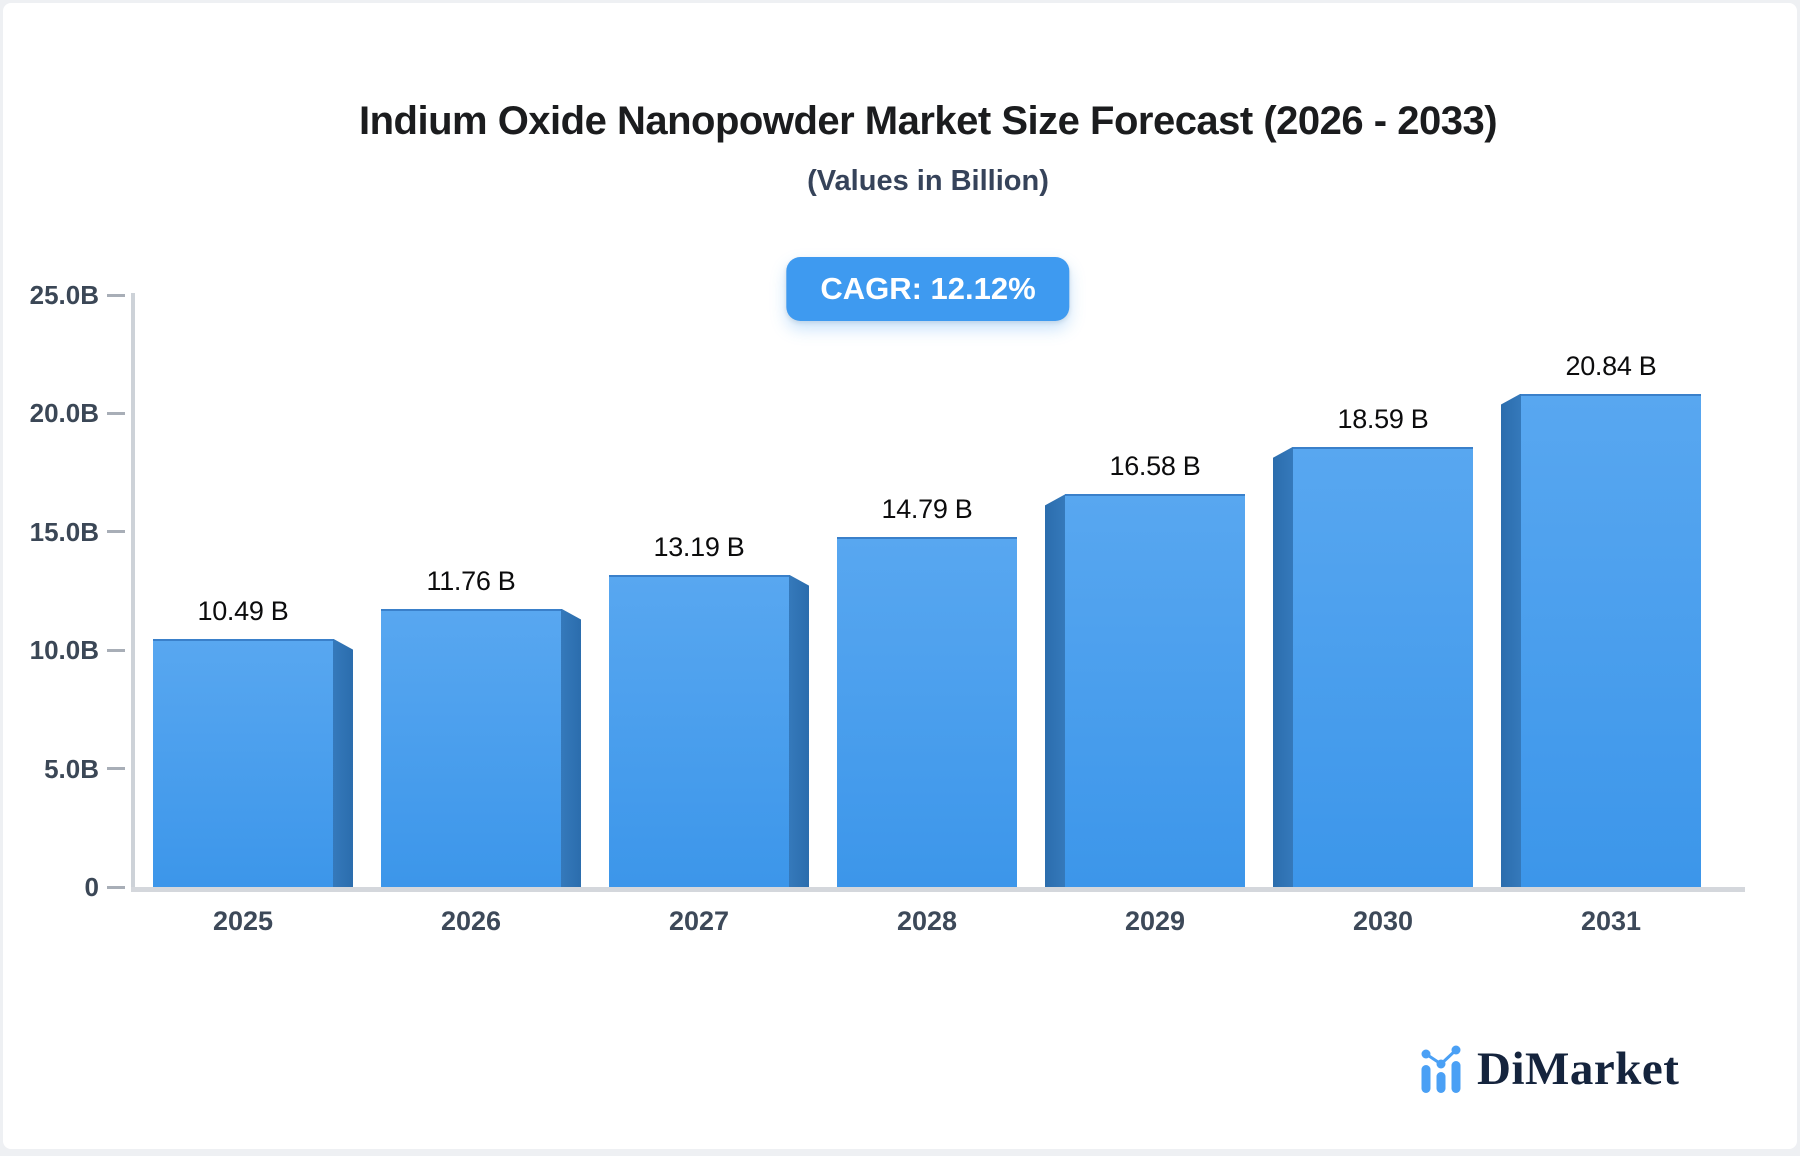 This screenshot has height=1156, width=1800. What do you see at coordinates (927, 508) in the screenshot?
I see `bar-value-label-2028: 14.79 B` at bounding box center [927, 508].